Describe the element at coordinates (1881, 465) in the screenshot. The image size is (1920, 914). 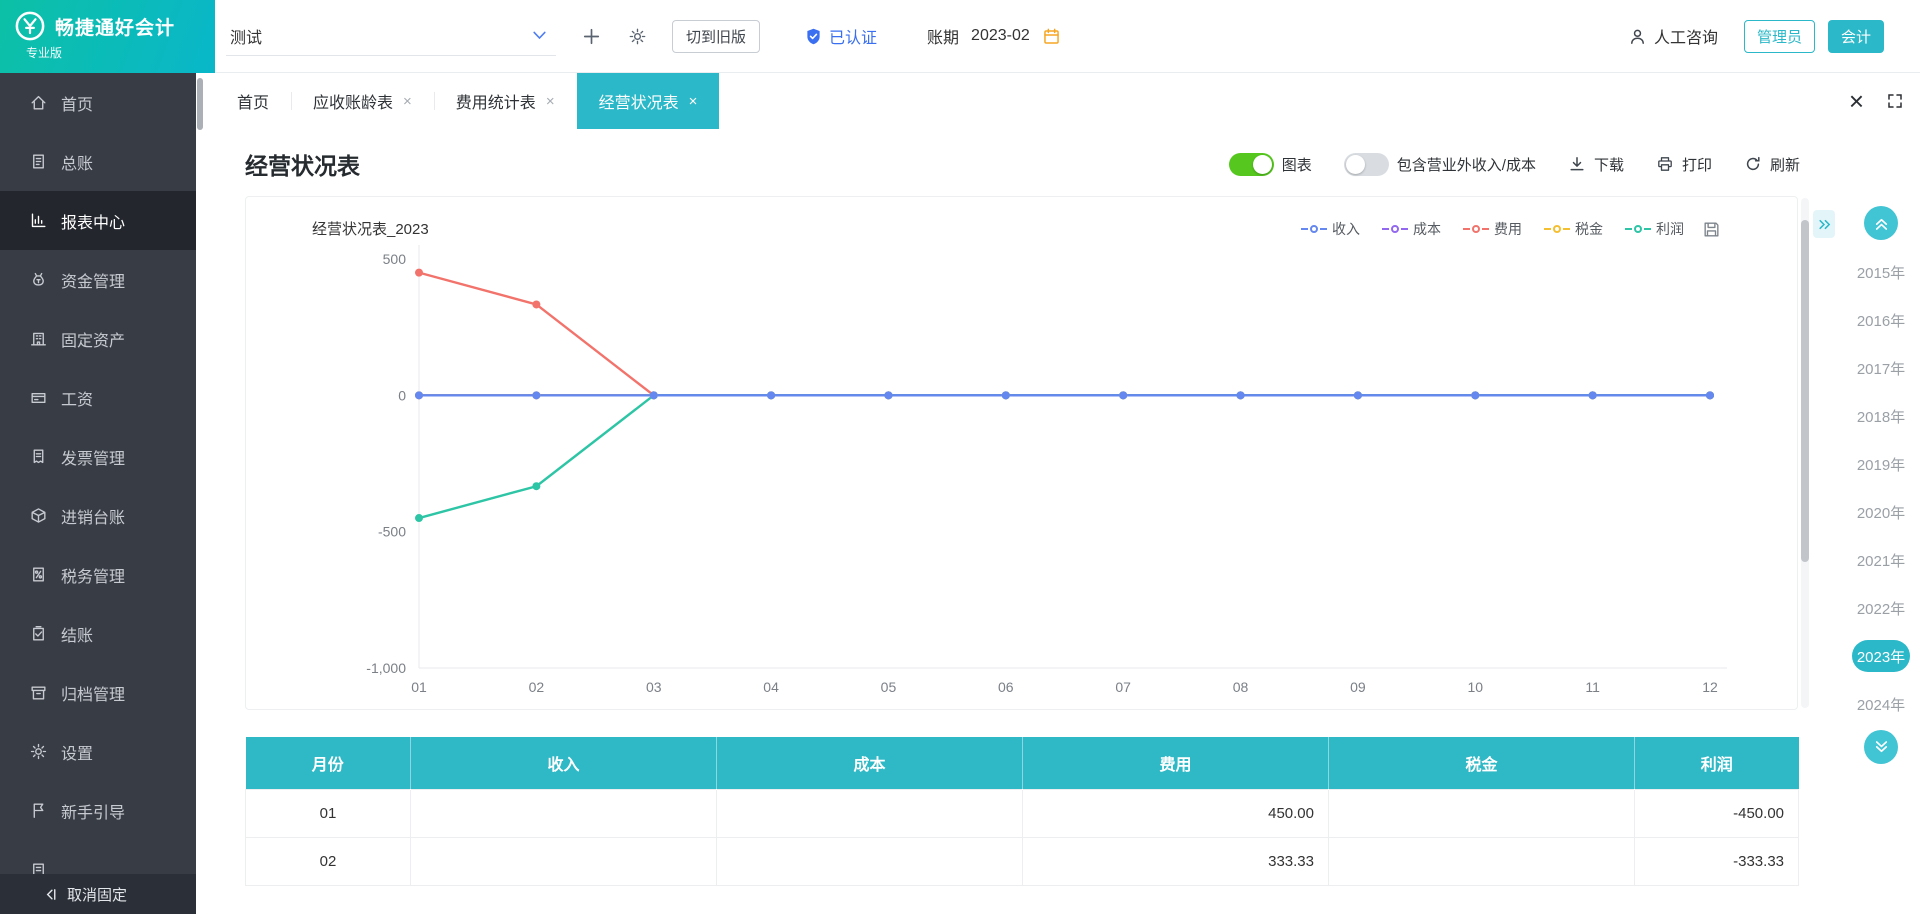
I see `year-option-2019: 2019年` at that location.